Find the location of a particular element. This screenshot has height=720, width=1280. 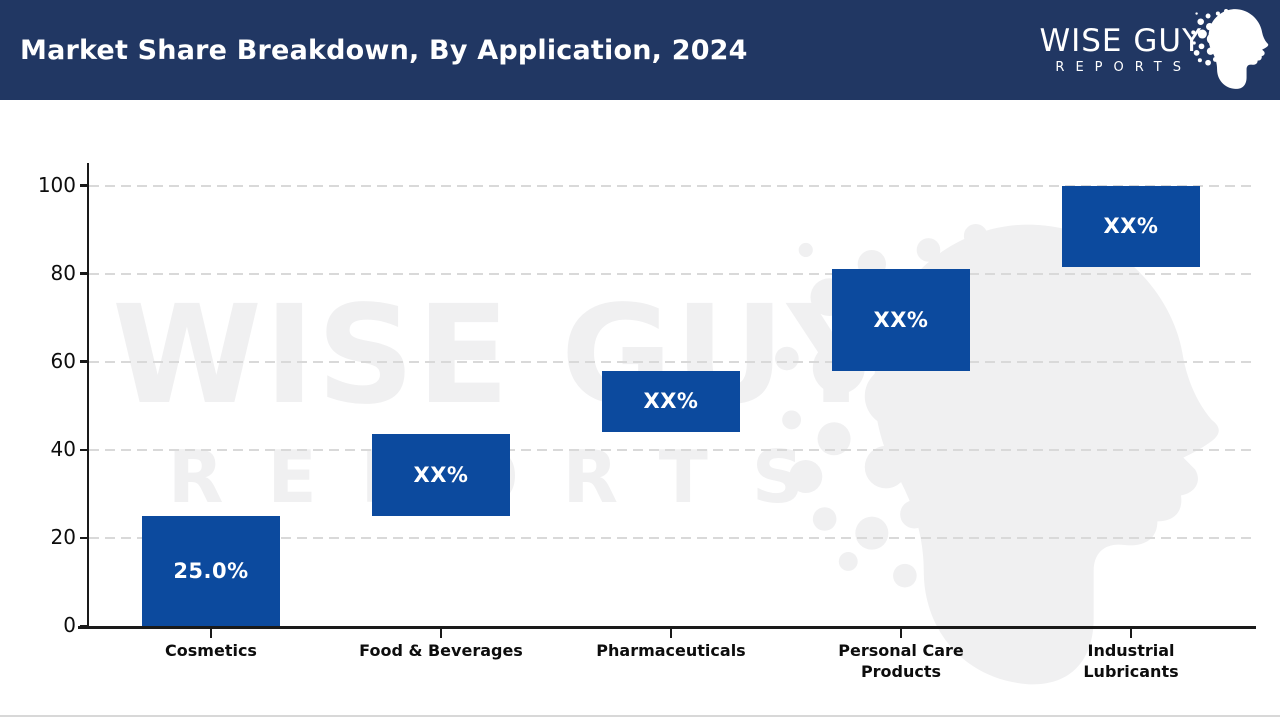

ytick-label-80: 80 is located at coordinates (63, 272).